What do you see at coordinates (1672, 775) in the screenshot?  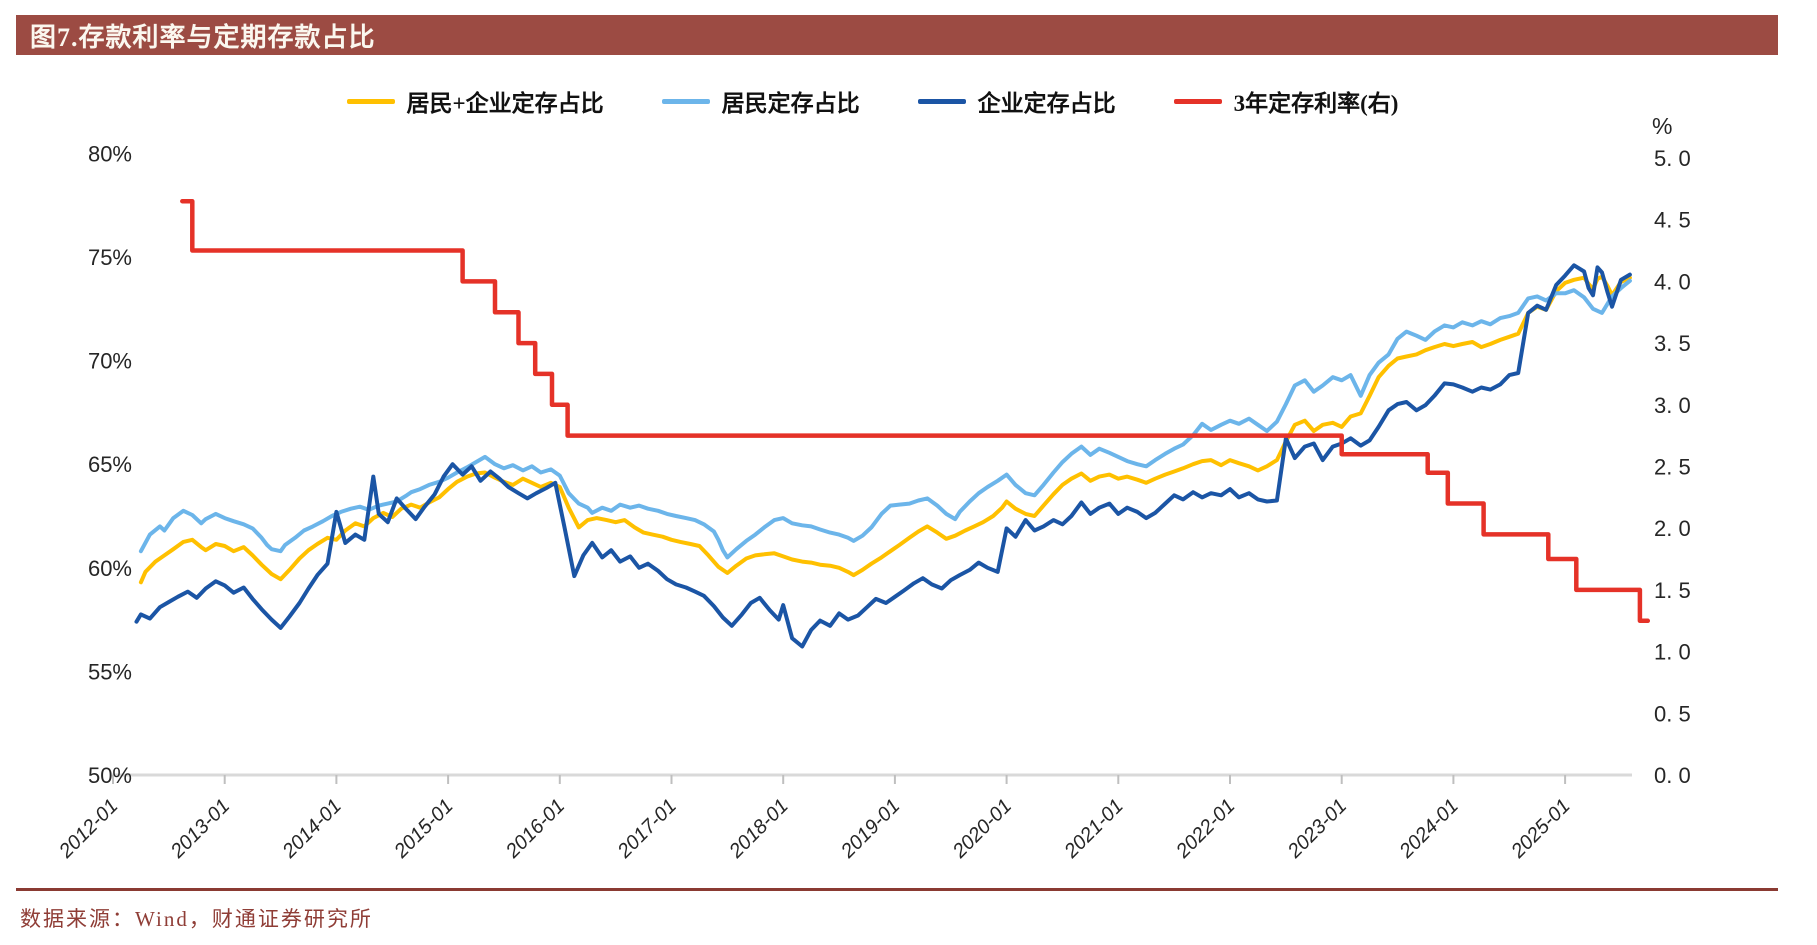 I see `right-axis-label: 0. 0` at bounding box center [1672, 775].